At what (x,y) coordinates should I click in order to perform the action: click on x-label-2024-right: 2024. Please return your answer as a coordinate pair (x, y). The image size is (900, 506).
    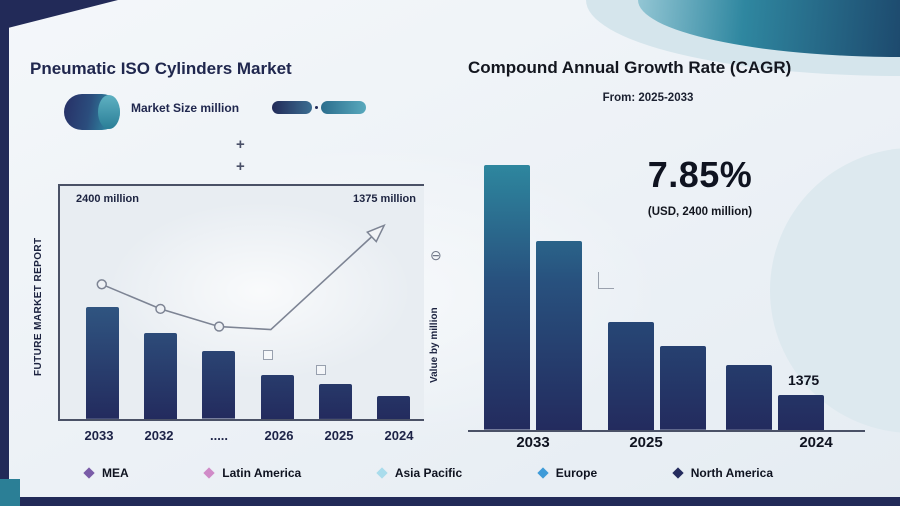
    Looking at the image, I should click on (816, 442).